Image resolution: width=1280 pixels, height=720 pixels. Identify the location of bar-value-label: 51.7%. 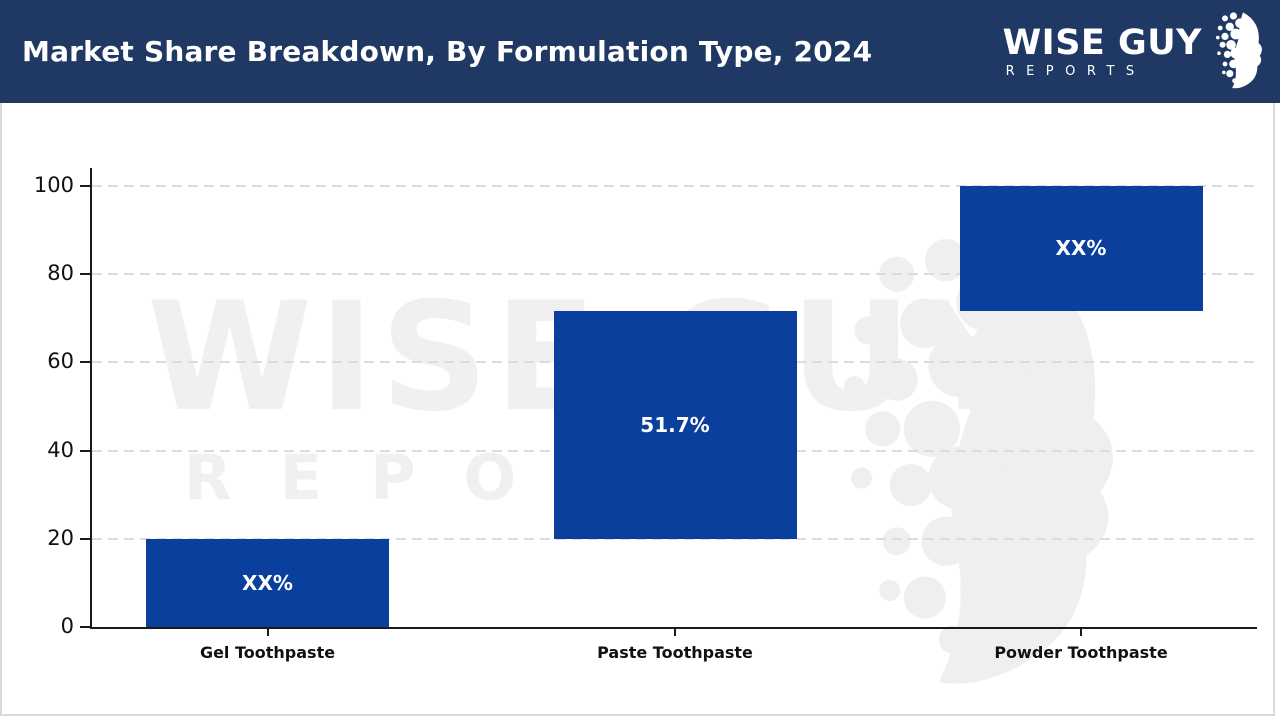
(675, 424).